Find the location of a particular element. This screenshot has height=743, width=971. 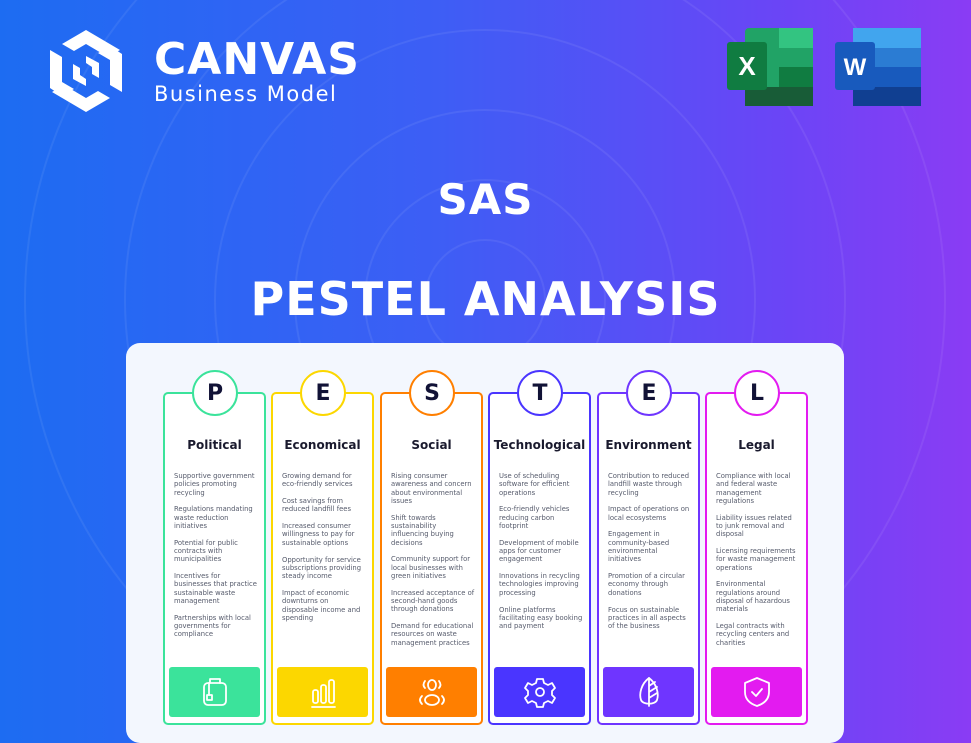

brand-tagline: Business Model is located at coordinates (246, 93).